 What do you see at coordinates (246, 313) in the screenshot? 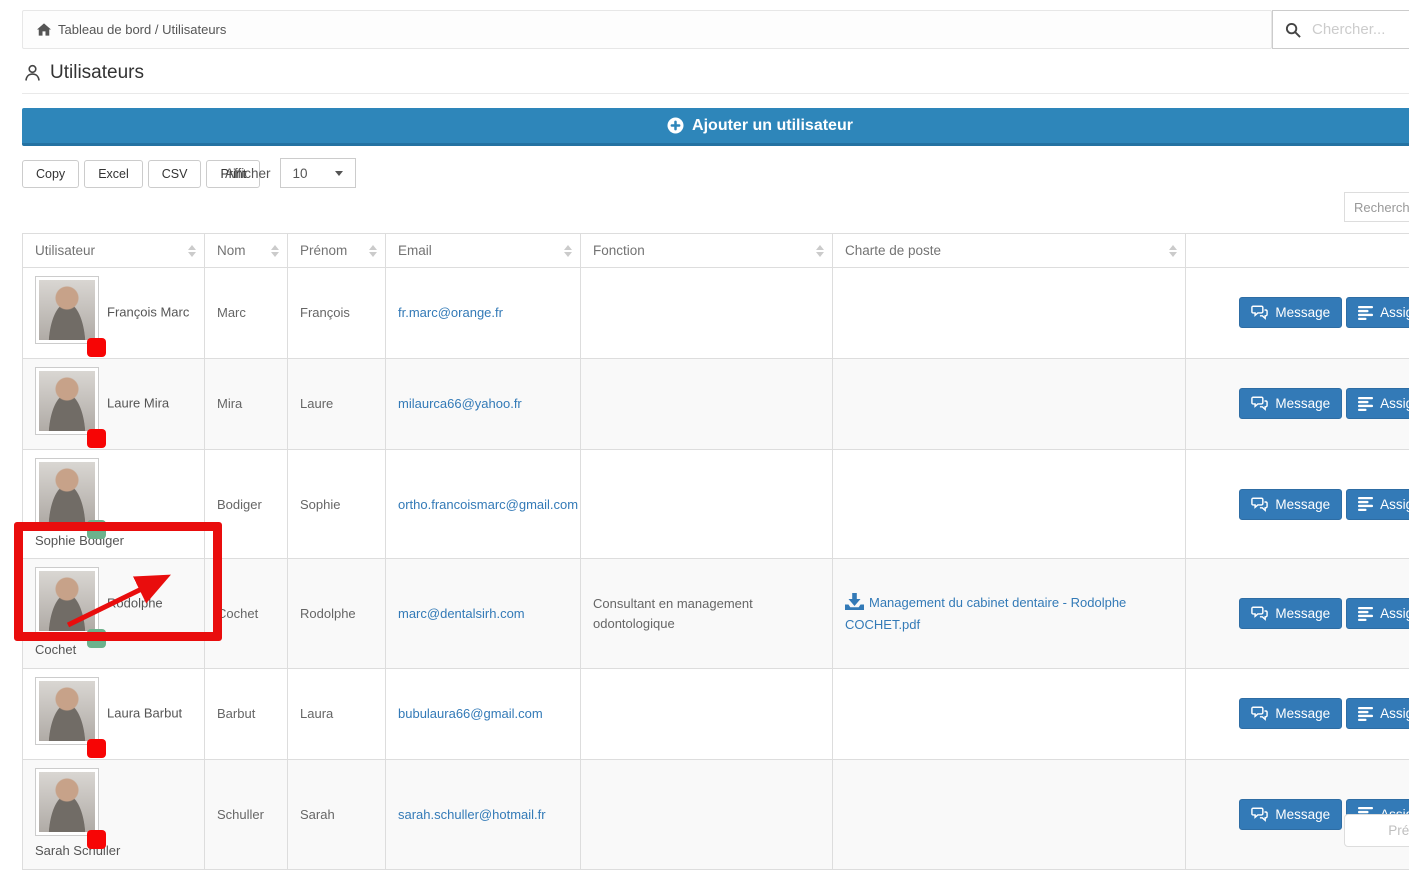
I see `last-name-cell: Marc` at bounding box center [246, 313].